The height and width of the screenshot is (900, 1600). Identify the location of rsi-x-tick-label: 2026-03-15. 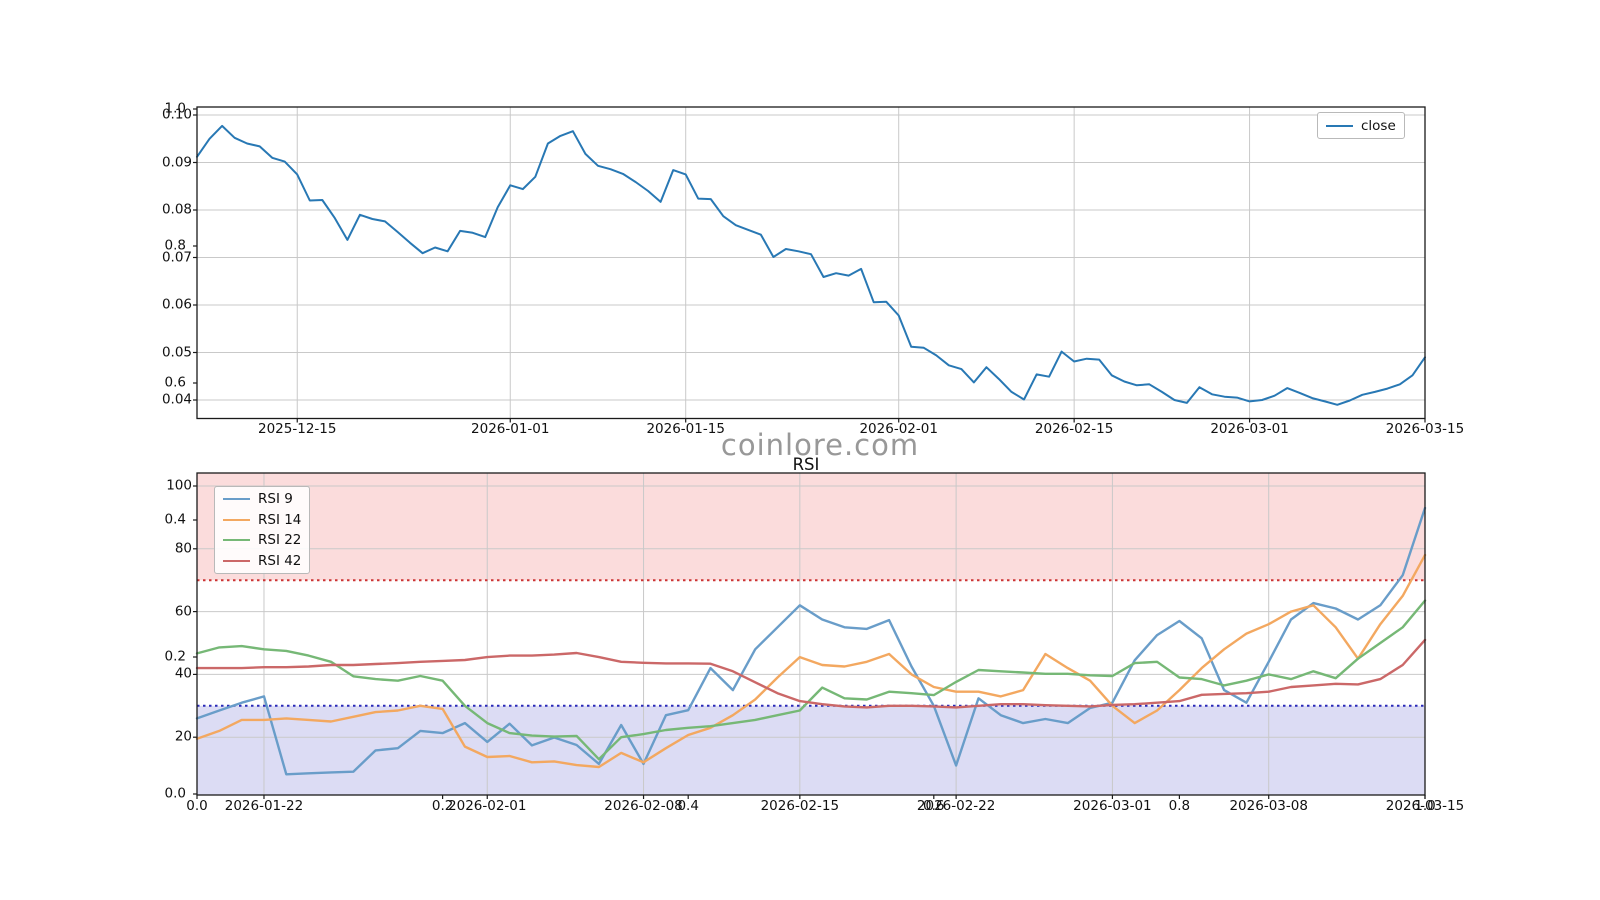
(1425, 806).